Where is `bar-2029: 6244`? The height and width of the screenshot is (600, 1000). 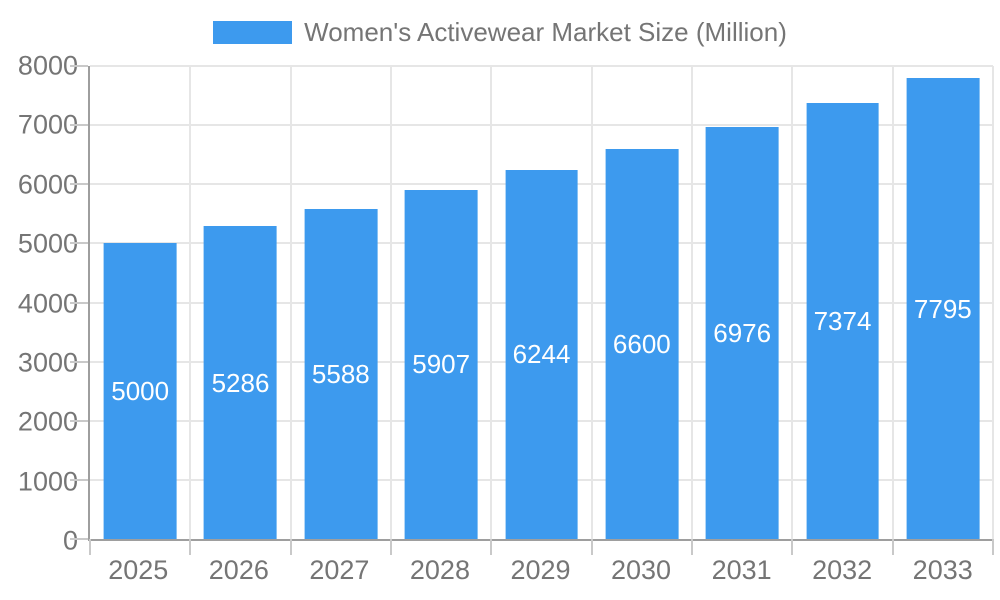 bar-2029: 6244 is located at coordinates (541, 354).